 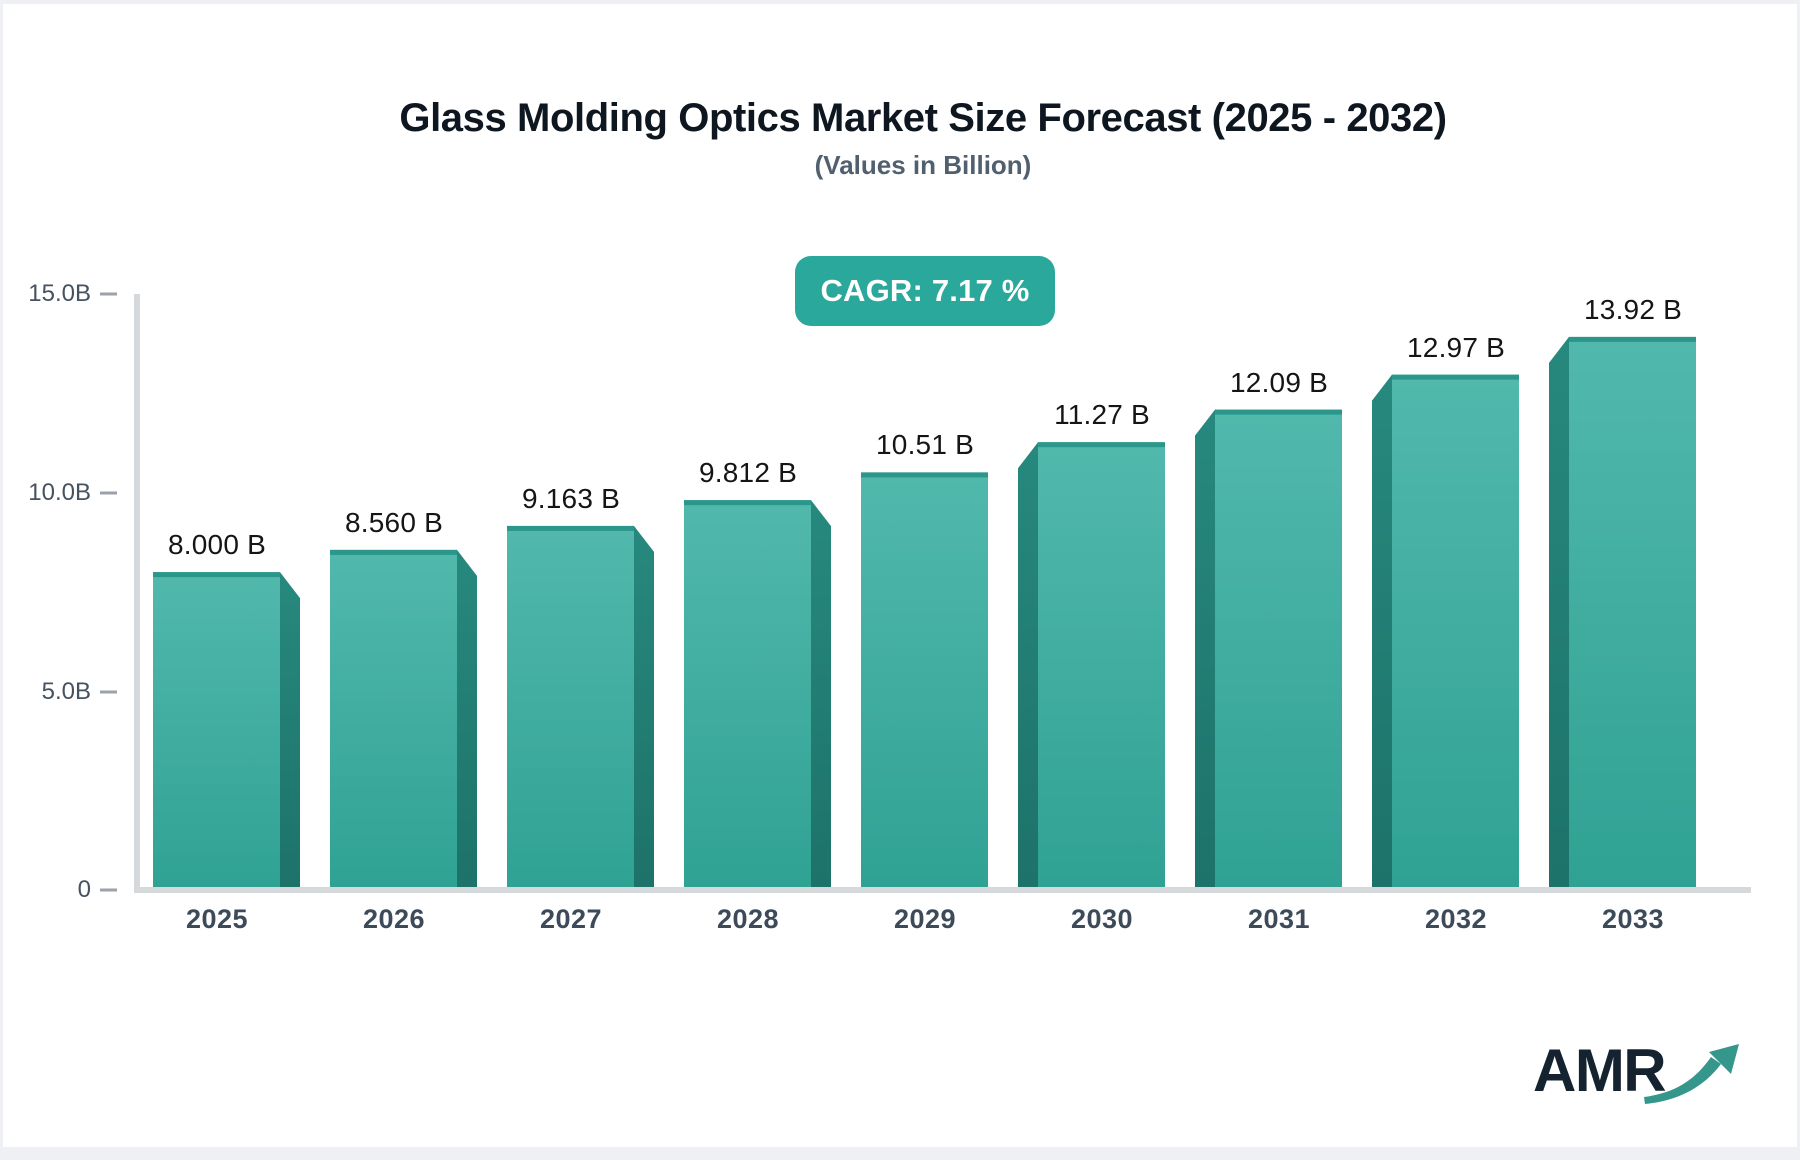 I want to click on bar-2027, so click(x=580, y=708).